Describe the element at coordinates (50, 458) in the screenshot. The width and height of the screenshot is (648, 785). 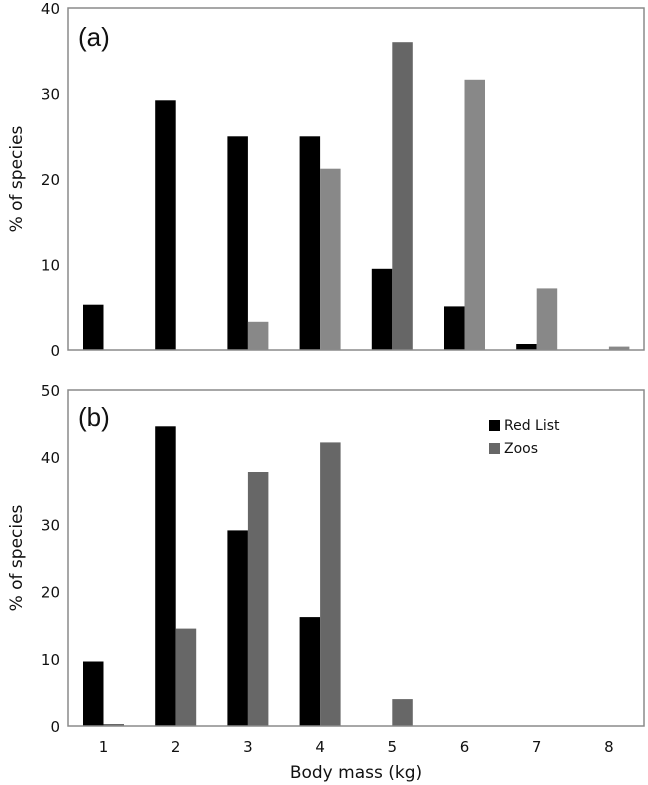
I see `panel-b-y-tick-label: 40` at that location.